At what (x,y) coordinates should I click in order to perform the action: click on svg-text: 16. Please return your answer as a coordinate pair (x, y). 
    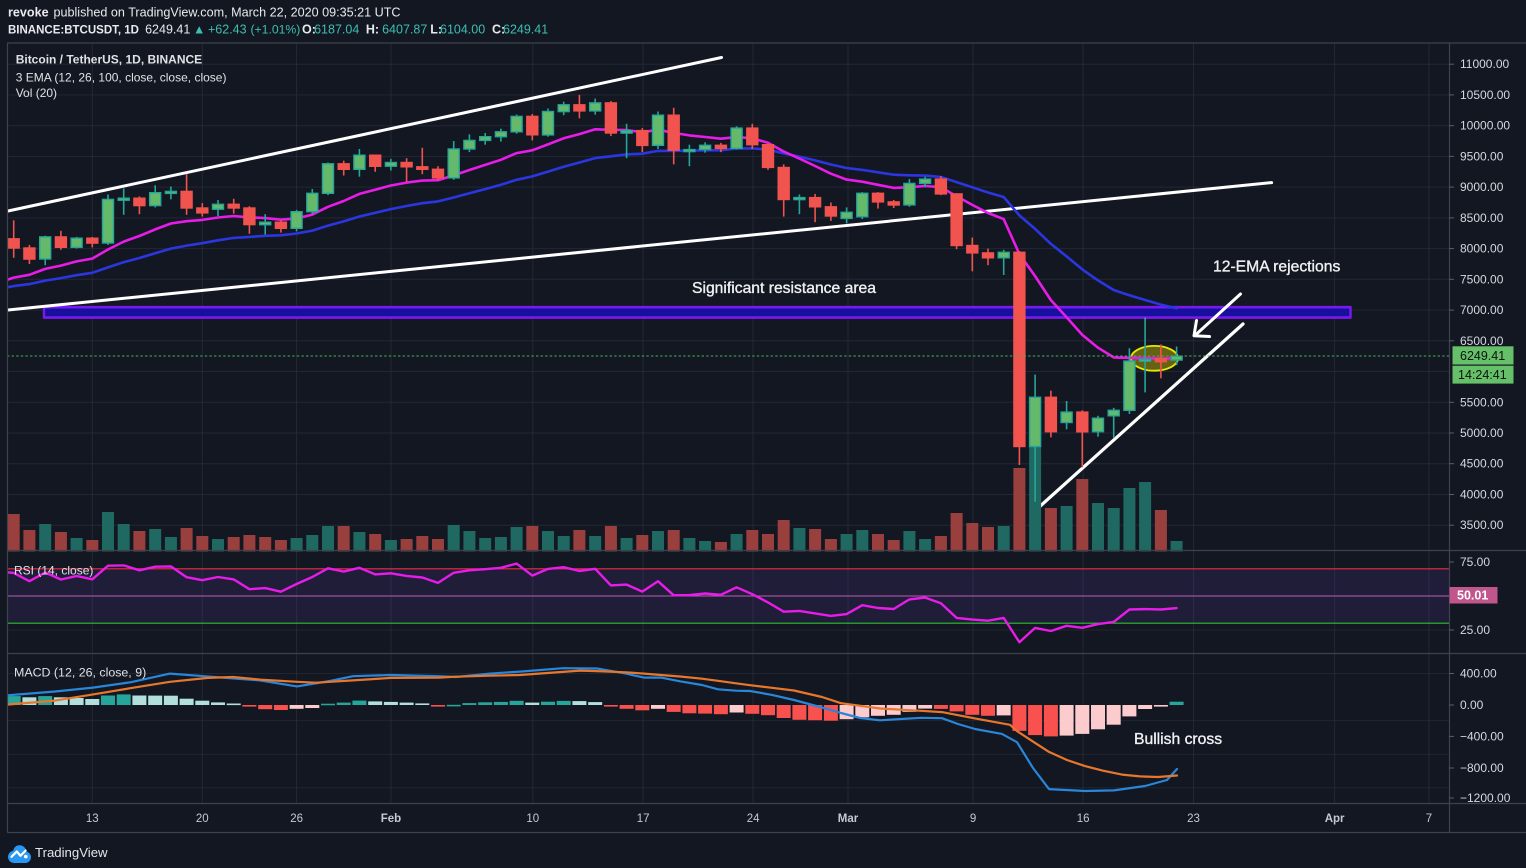
    Looking at the image, I should click on (1083, 819).